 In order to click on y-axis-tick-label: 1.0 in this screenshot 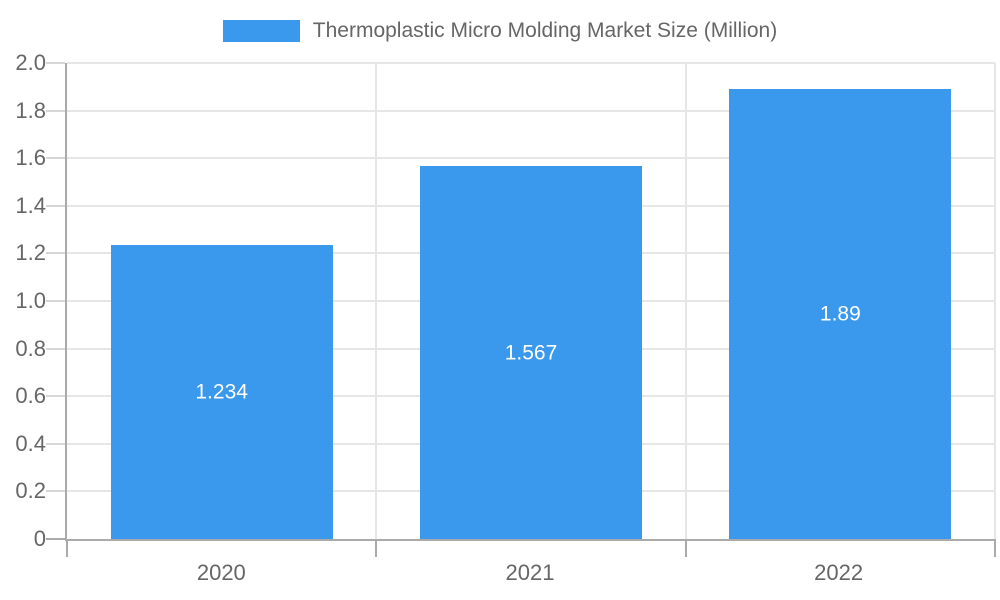, I will do `click(30, 300)`.